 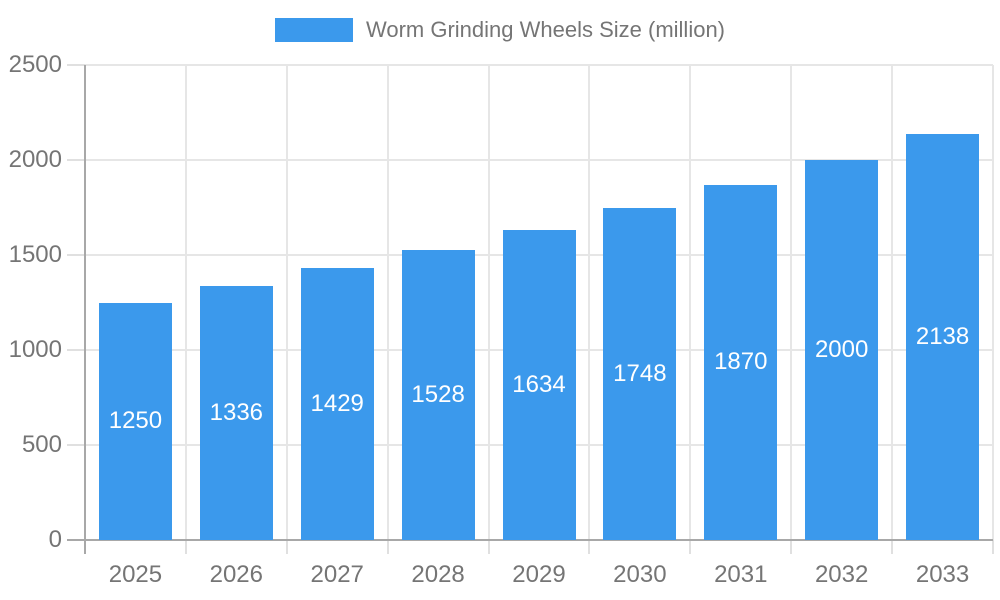 I want to click on bar: 2000, so click(x=842, y=350).